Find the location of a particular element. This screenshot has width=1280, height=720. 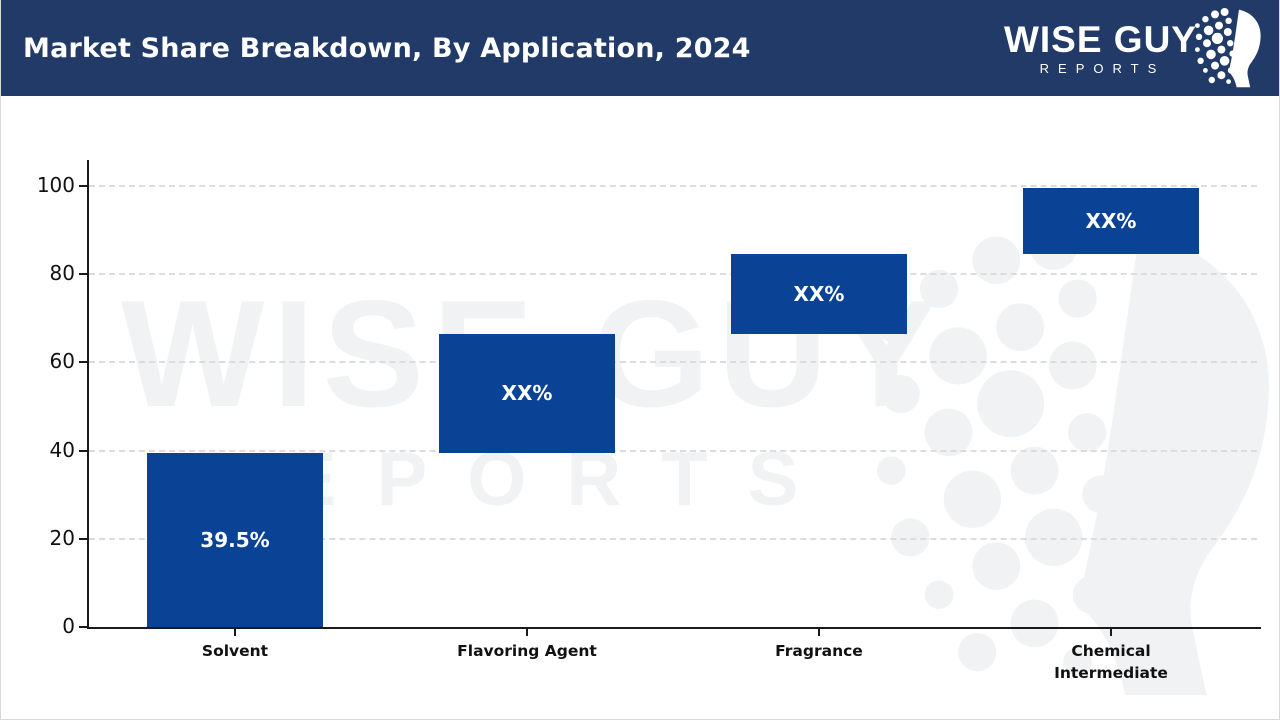

bar-fragrance: XX% is located at coordinates (819, 294).